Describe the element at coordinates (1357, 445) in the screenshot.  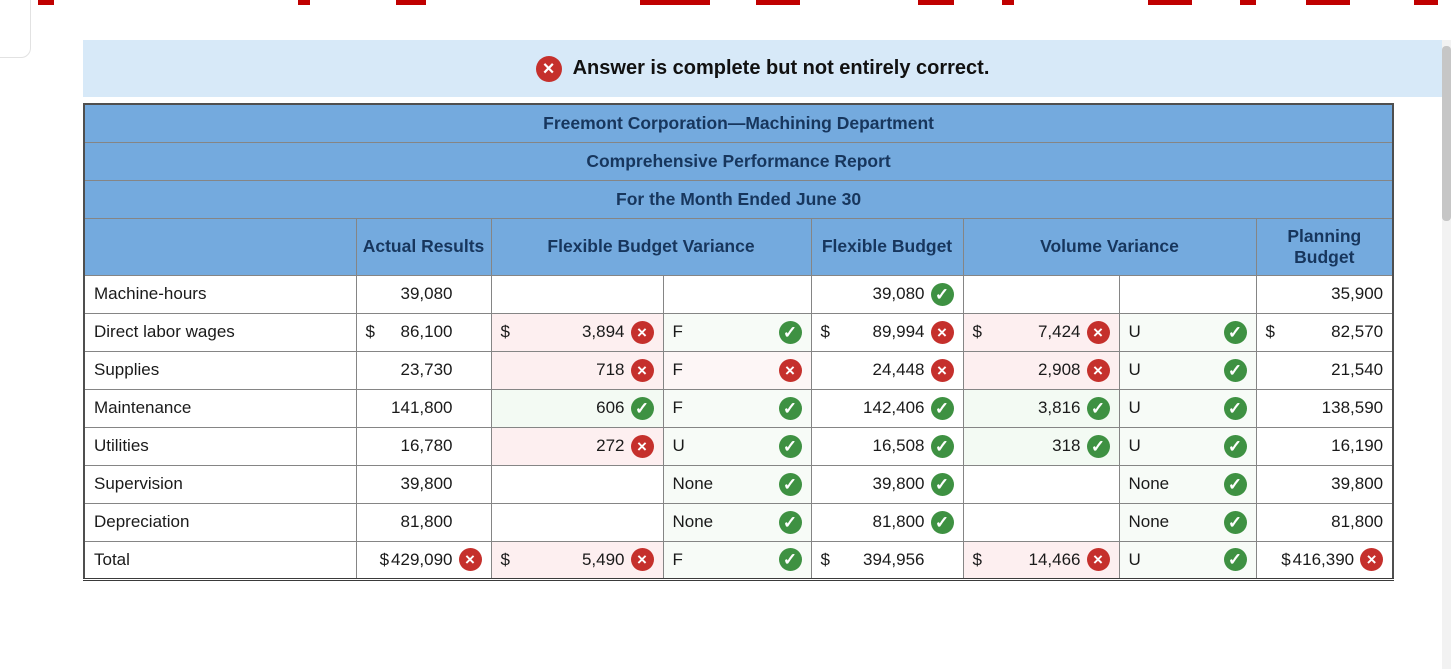
I see `amount-value: 16,190` at that location.